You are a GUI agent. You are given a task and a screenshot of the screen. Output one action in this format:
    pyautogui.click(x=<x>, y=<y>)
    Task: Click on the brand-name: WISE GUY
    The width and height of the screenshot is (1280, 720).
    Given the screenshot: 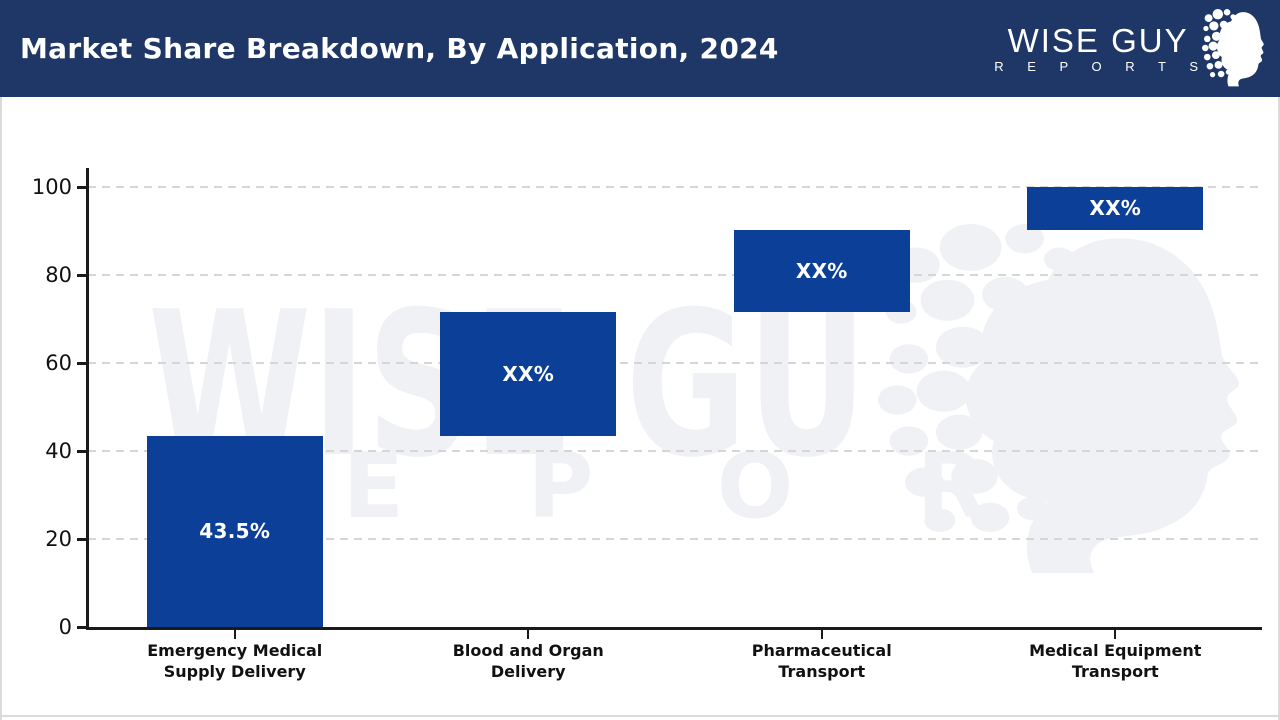 What is the action you would take?
    pyautogui.click(x=1098, y=40)
    